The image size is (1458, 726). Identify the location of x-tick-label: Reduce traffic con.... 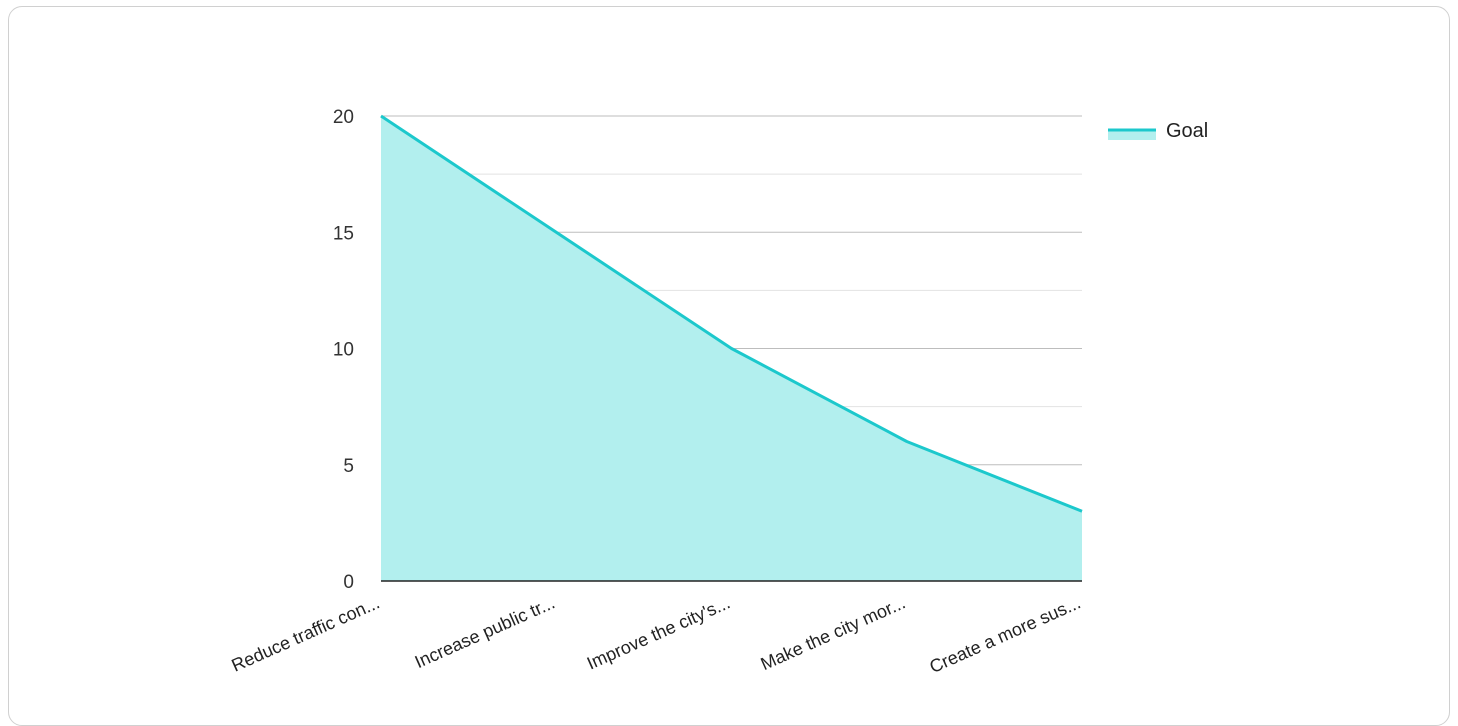
(306, 633).